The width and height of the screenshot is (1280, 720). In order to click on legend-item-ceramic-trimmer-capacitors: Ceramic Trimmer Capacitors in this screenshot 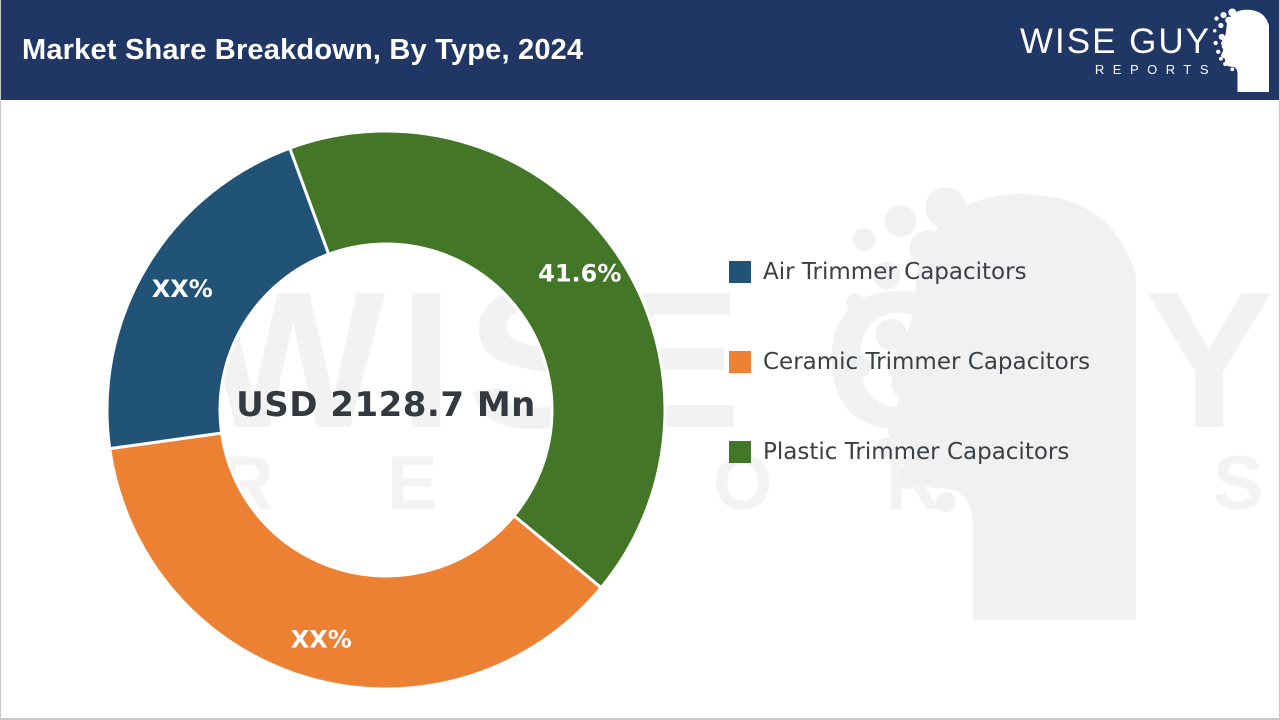, I will do `click(909, 362)`.